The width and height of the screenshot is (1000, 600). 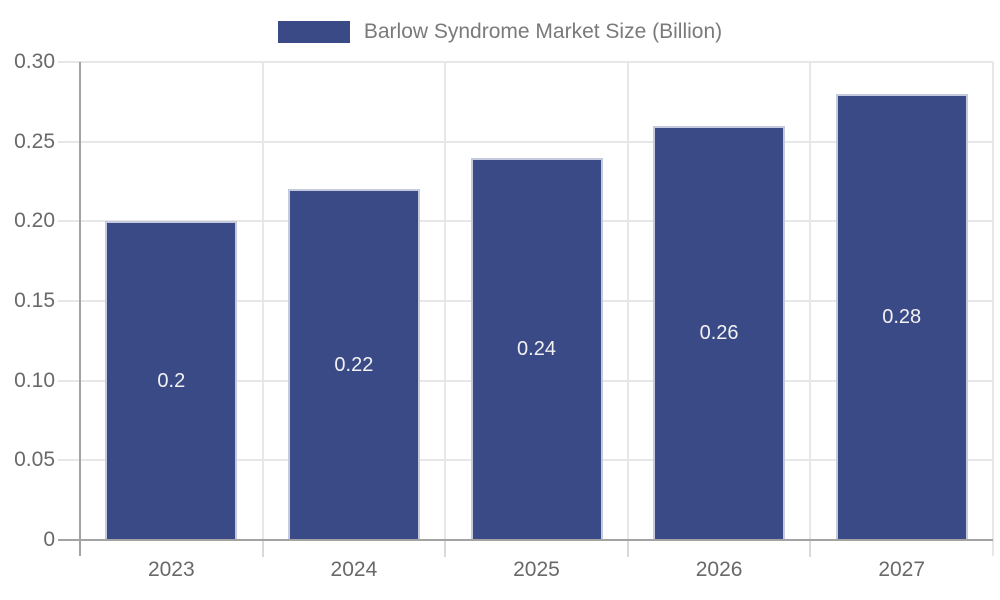 What do you see at coordinates (902, 569) in the screenshot?
I see `x-tick-label: 2027` at bounding box center [902, 569].